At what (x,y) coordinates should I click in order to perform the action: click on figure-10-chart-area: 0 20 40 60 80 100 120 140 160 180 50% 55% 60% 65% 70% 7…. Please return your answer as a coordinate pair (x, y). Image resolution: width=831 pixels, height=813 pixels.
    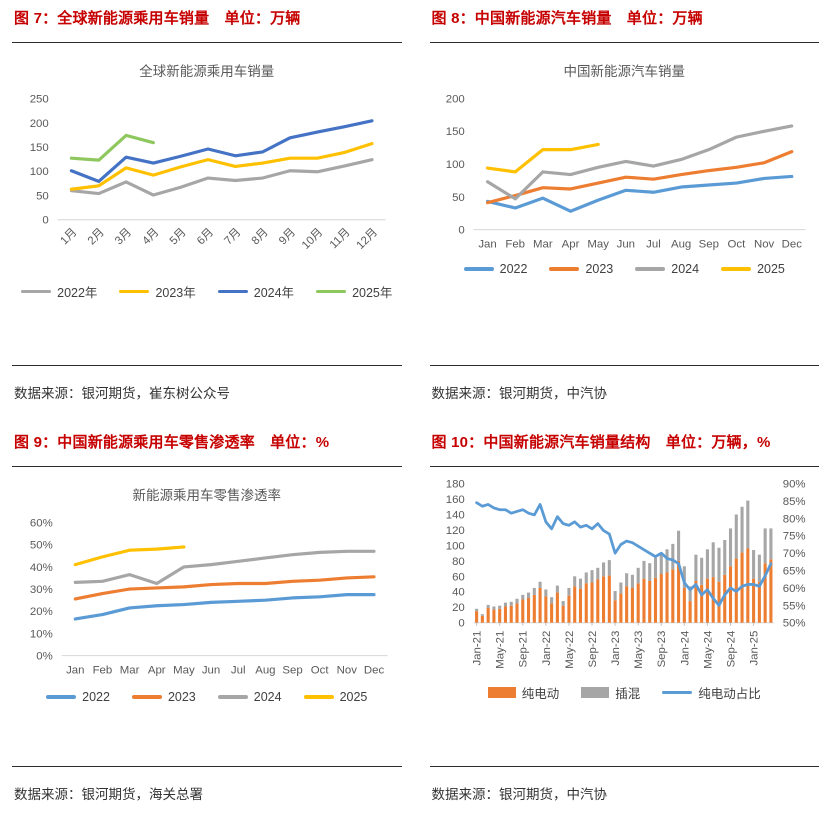
    Looking at the image, I should click on (625, 576).